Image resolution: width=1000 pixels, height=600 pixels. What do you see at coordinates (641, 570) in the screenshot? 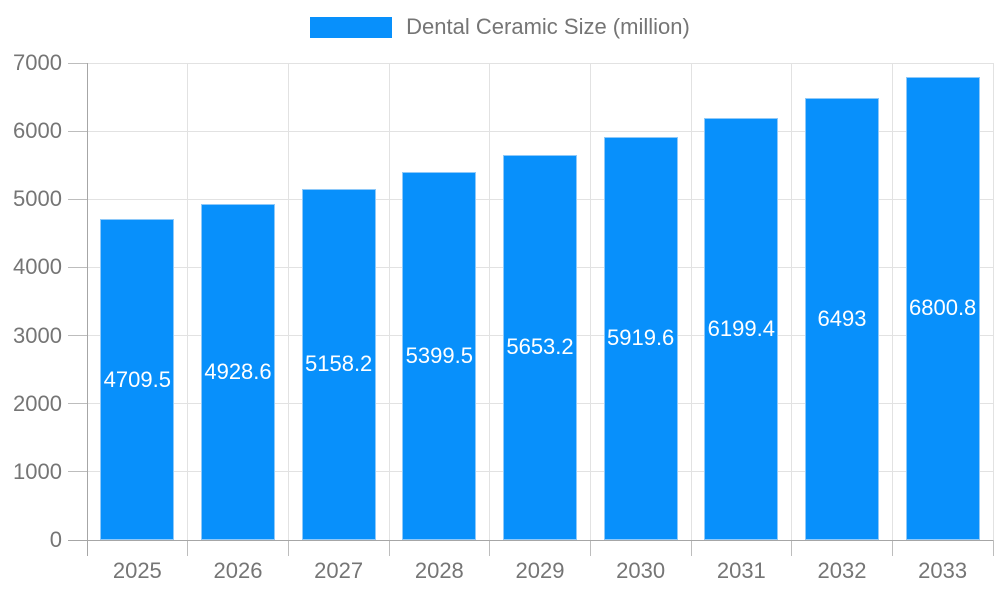
I see `x-axis-tick-label: 2030` at bounding box center [641, 570].